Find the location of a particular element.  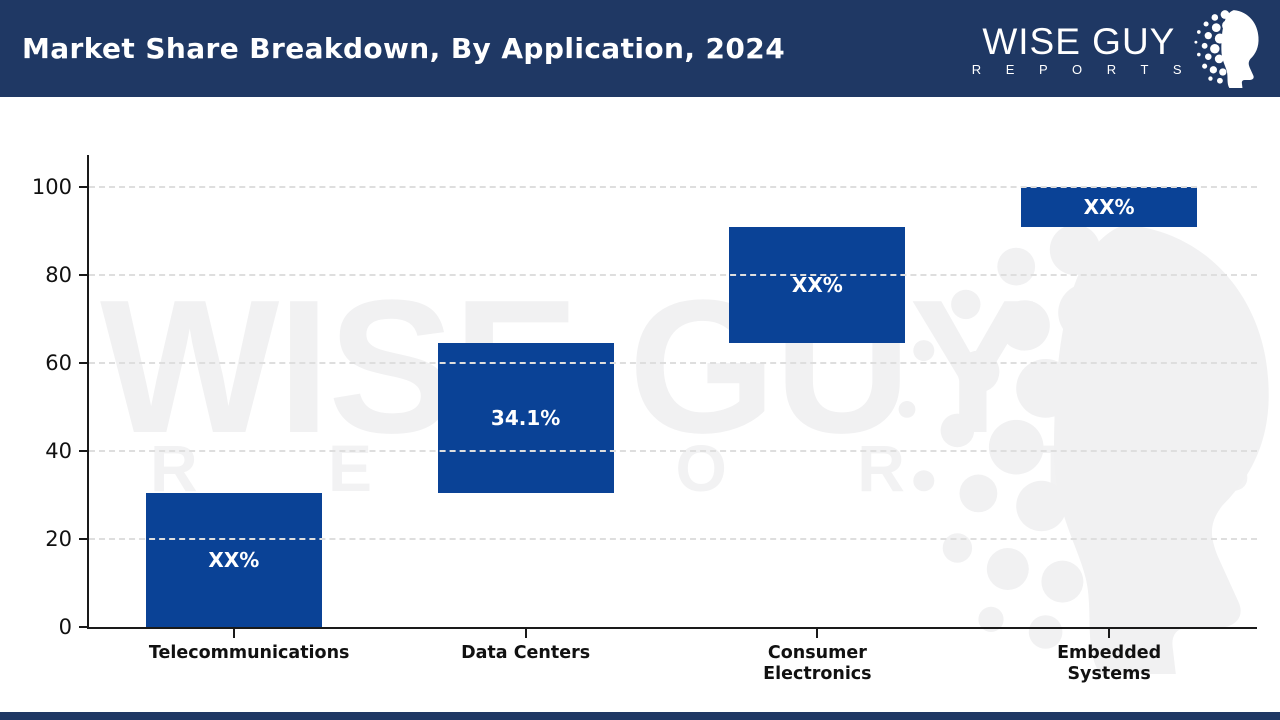

x-tick-label-0: Telecommunications is located at coordinates (249, 653).